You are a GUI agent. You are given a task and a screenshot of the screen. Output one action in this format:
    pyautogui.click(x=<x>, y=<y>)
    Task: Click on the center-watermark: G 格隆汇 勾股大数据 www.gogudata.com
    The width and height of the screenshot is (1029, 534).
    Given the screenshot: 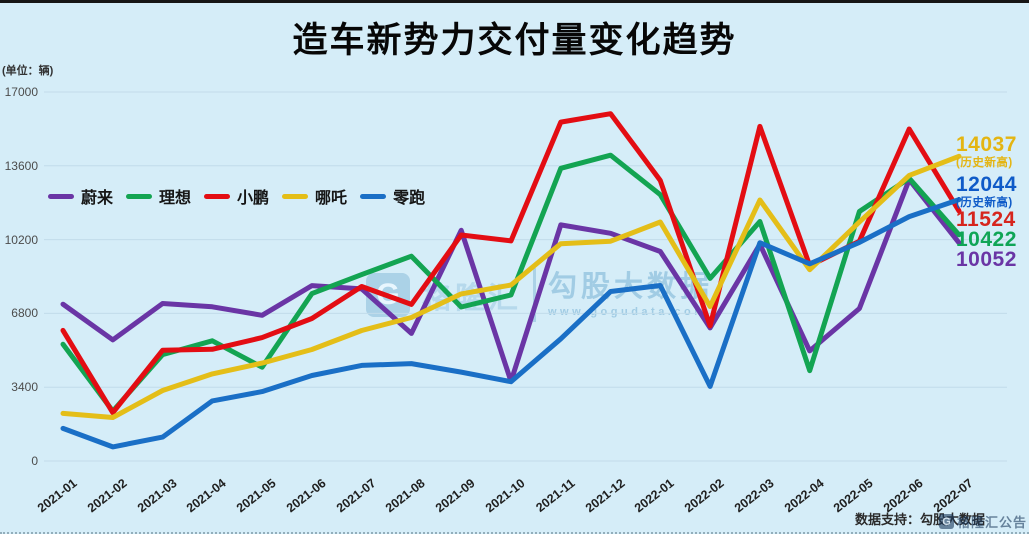 What is the action you would take?
    pyautogui.click(x=539, y=295)
    